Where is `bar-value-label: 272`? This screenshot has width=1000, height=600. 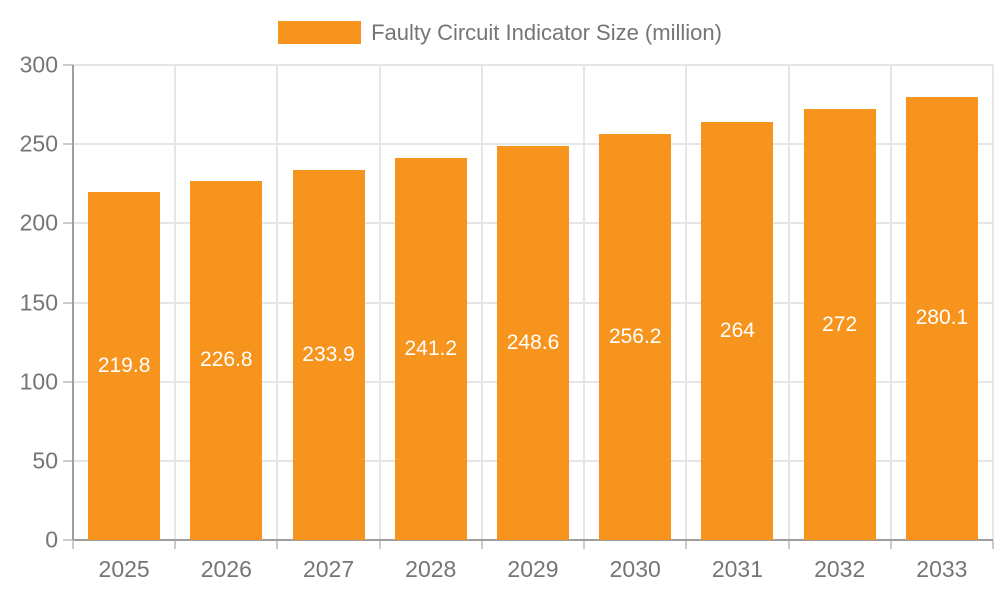 bar-value-label: 272 is located at coordinates (840, 324).